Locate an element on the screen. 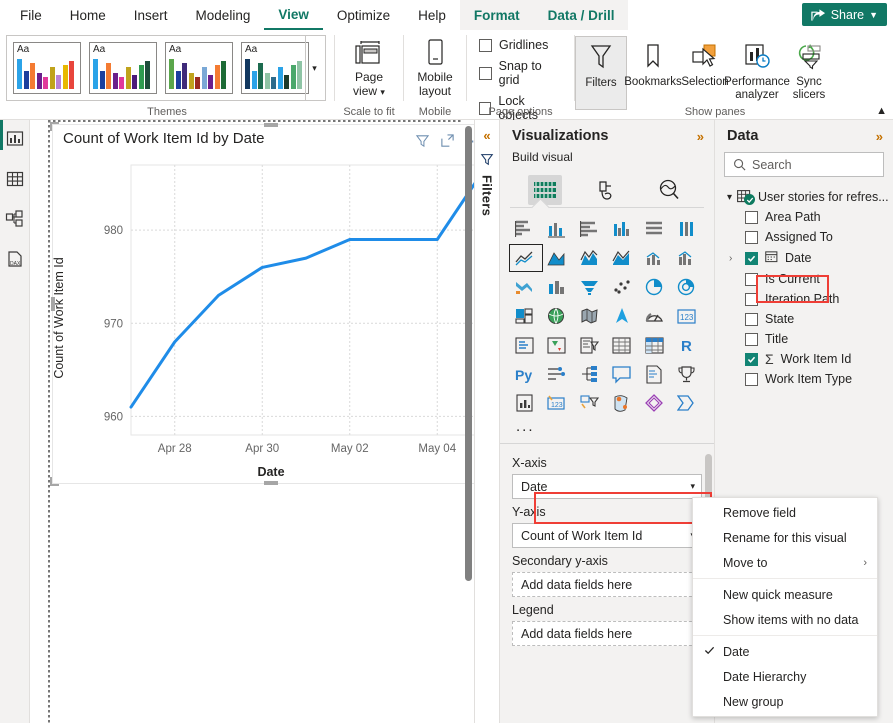 The height and width of the screenshot is (723, 893). menu-item-move-to: Move to › is located at coordinates (785, 562).